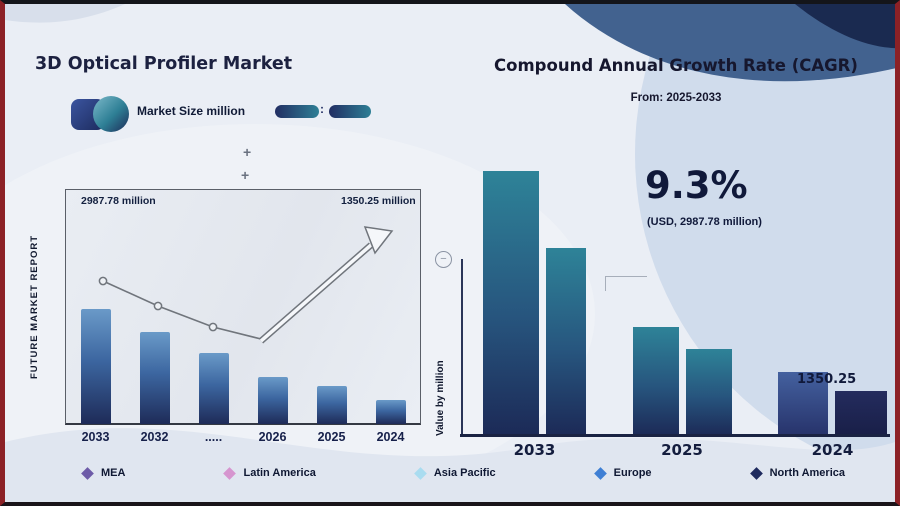  What do you see at coordinates (832, 450) in the screenshot?
I see `right-x-label: 2024` at bounding box center [832, 450].